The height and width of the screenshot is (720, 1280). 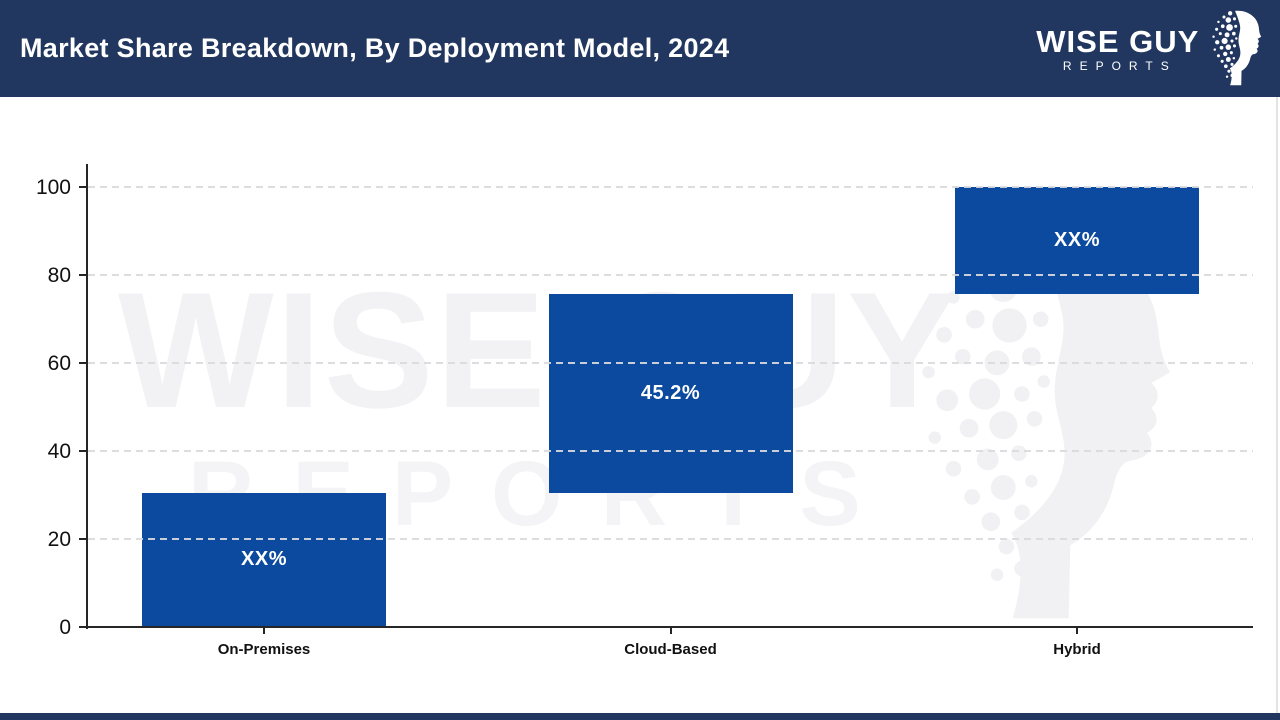 I want to click on y-axis-line, so click(x=87, y=396).